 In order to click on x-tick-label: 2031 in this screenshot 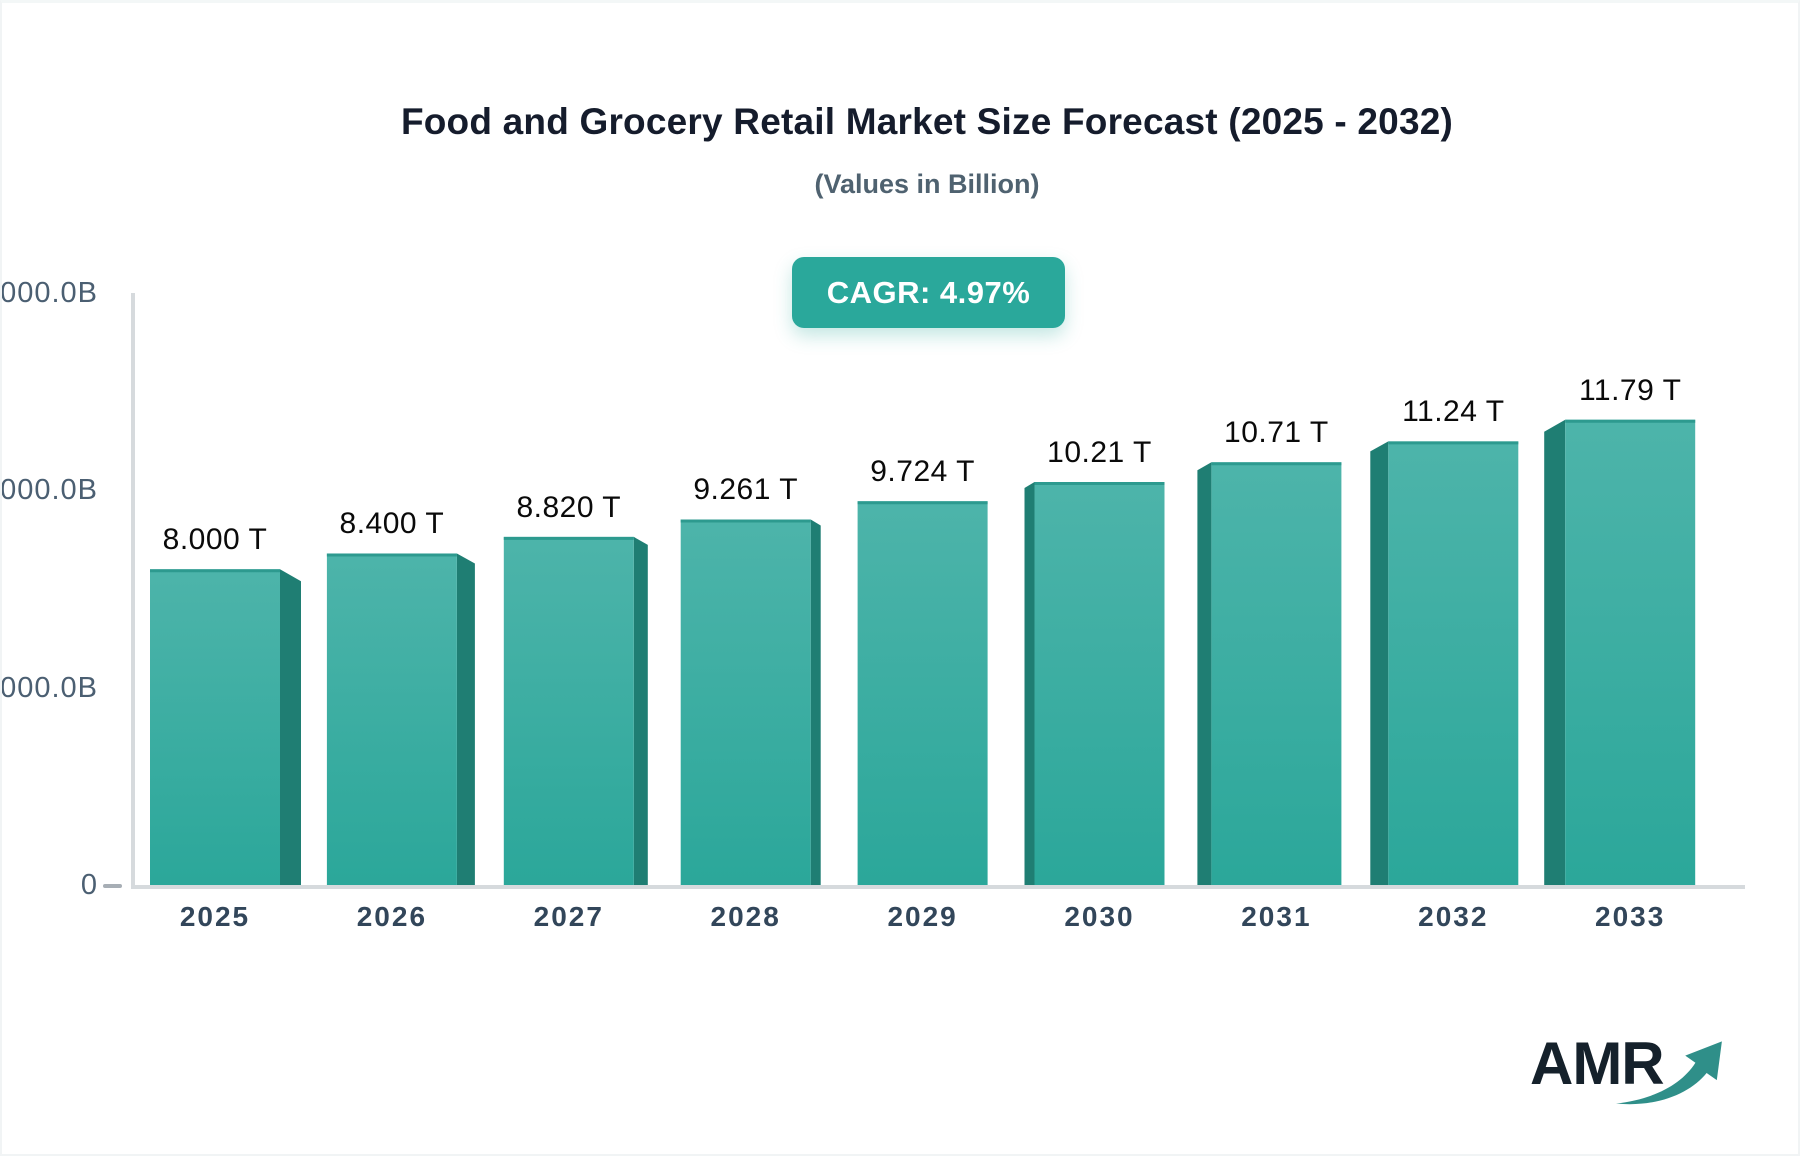, I will do `click(1276, 916)`.